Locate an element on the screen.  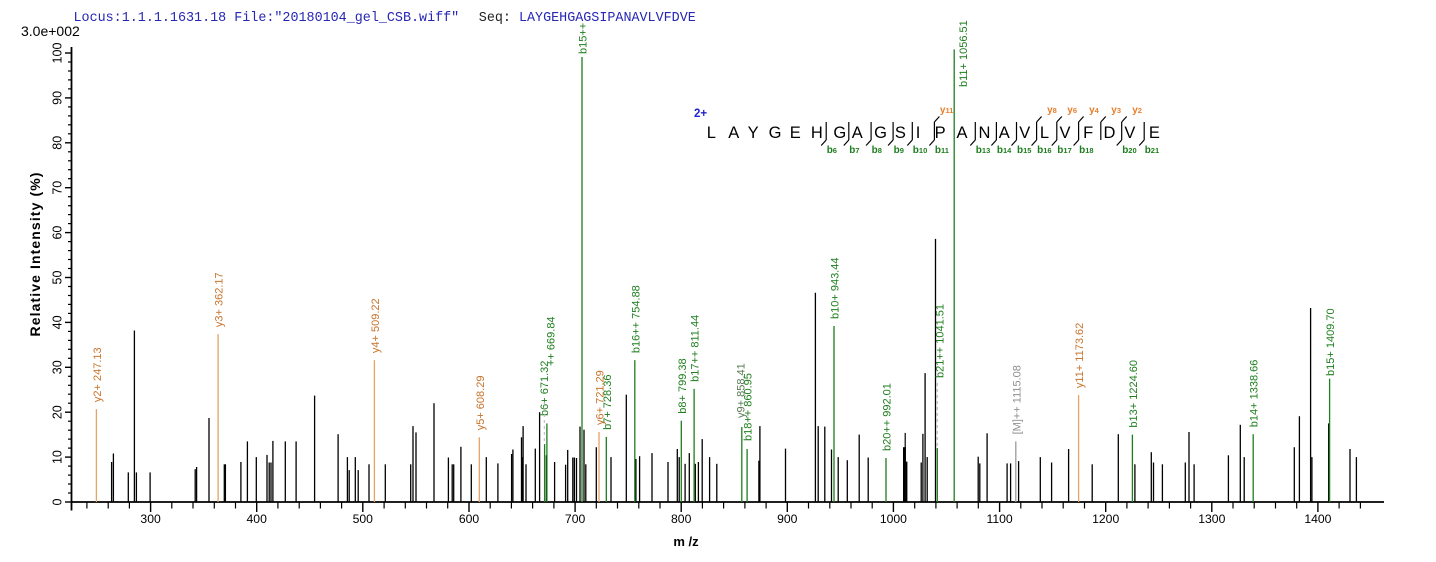
svg-text: Y is located at coordinates (753, 133).